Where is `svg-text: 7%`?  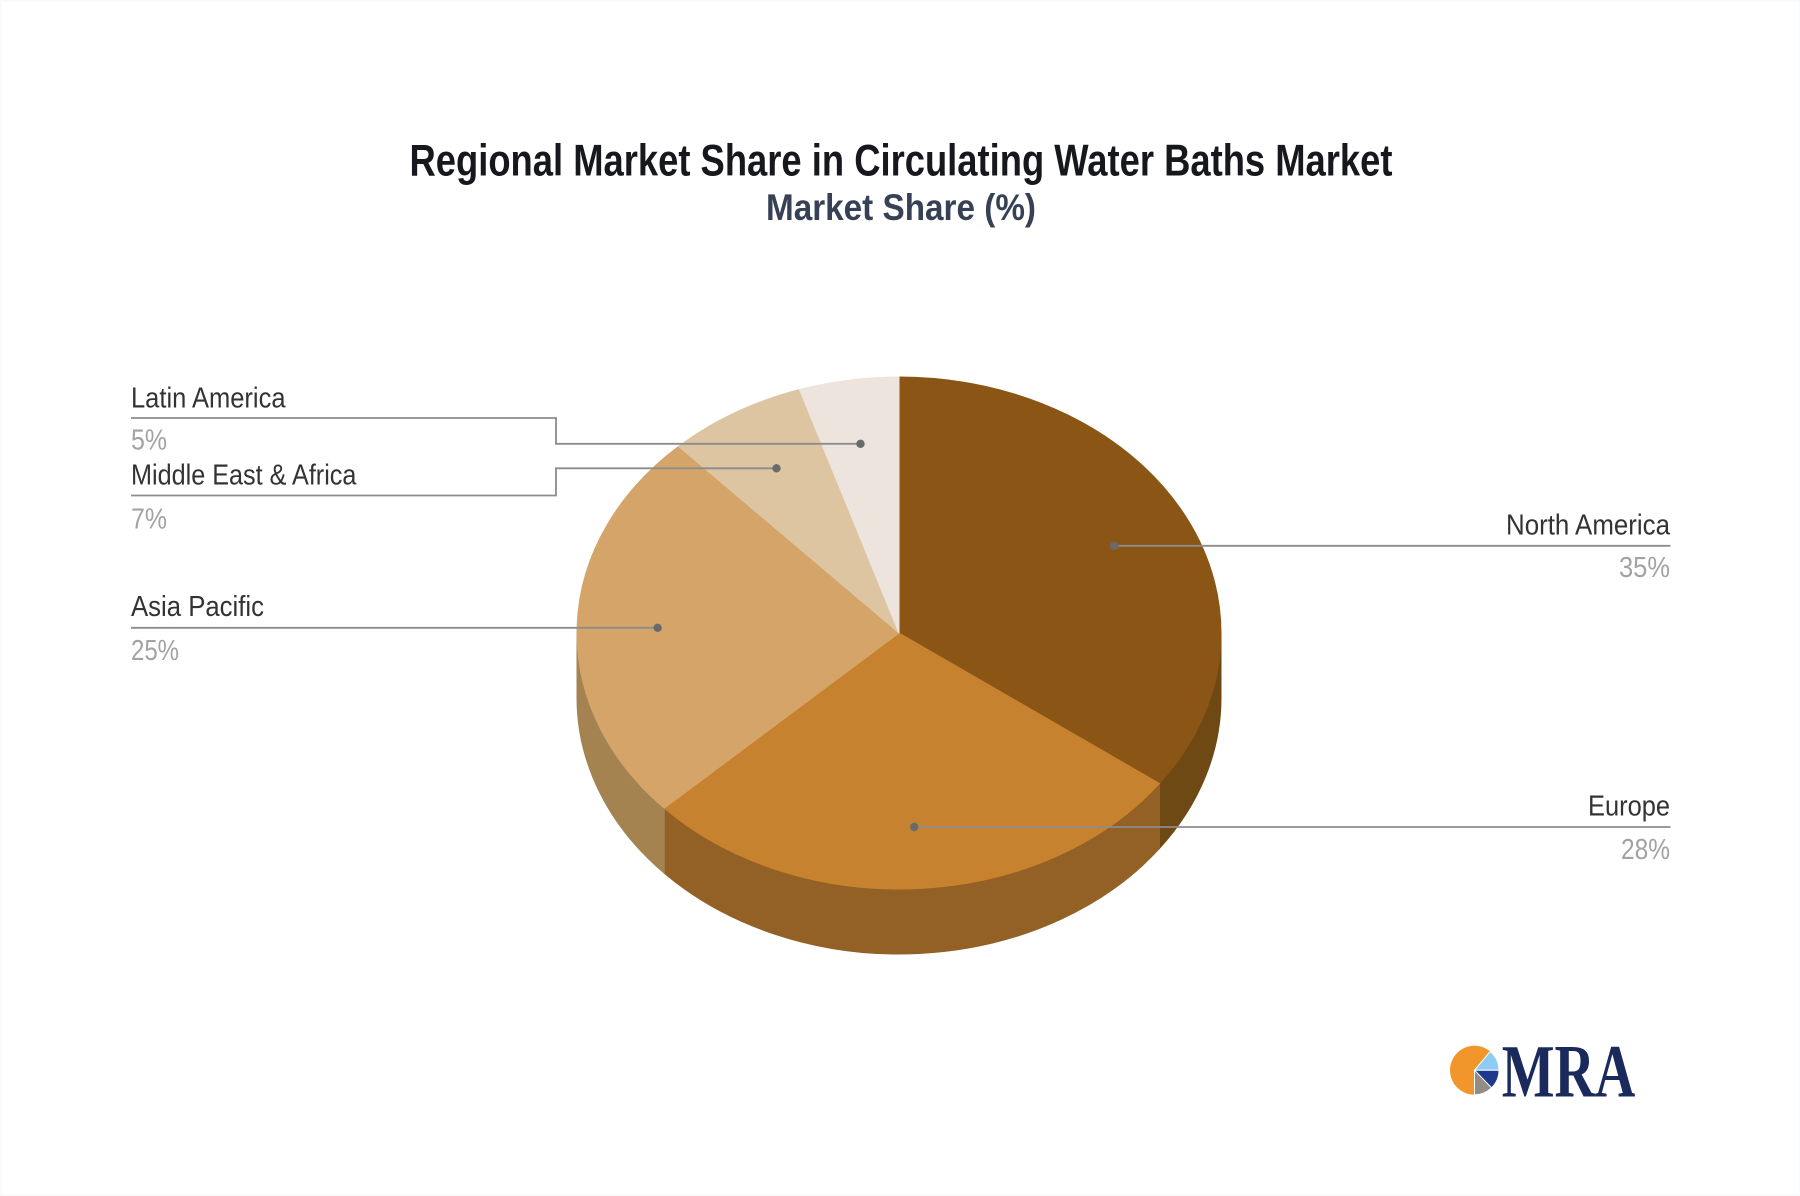 svg-text: 7% is located at coordinates (149, 520).